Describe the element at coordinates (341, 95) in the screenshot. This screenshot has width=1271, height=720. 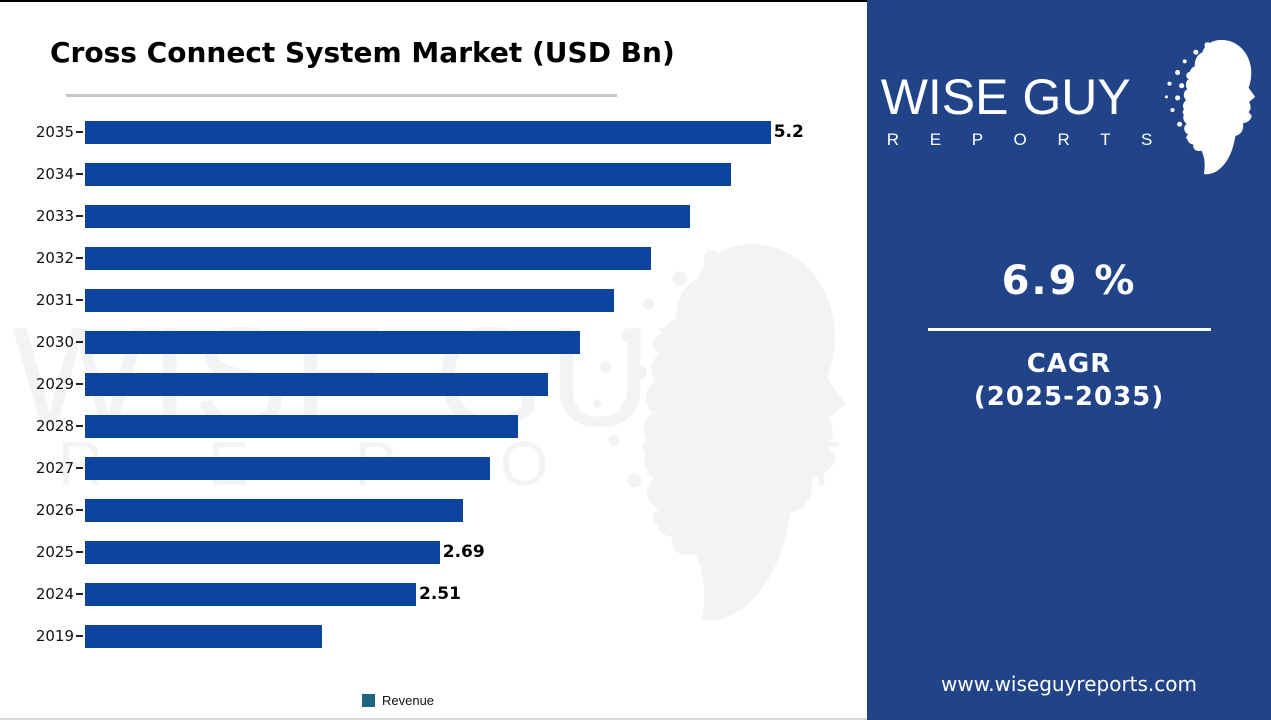
I see `title-underline` at that location.